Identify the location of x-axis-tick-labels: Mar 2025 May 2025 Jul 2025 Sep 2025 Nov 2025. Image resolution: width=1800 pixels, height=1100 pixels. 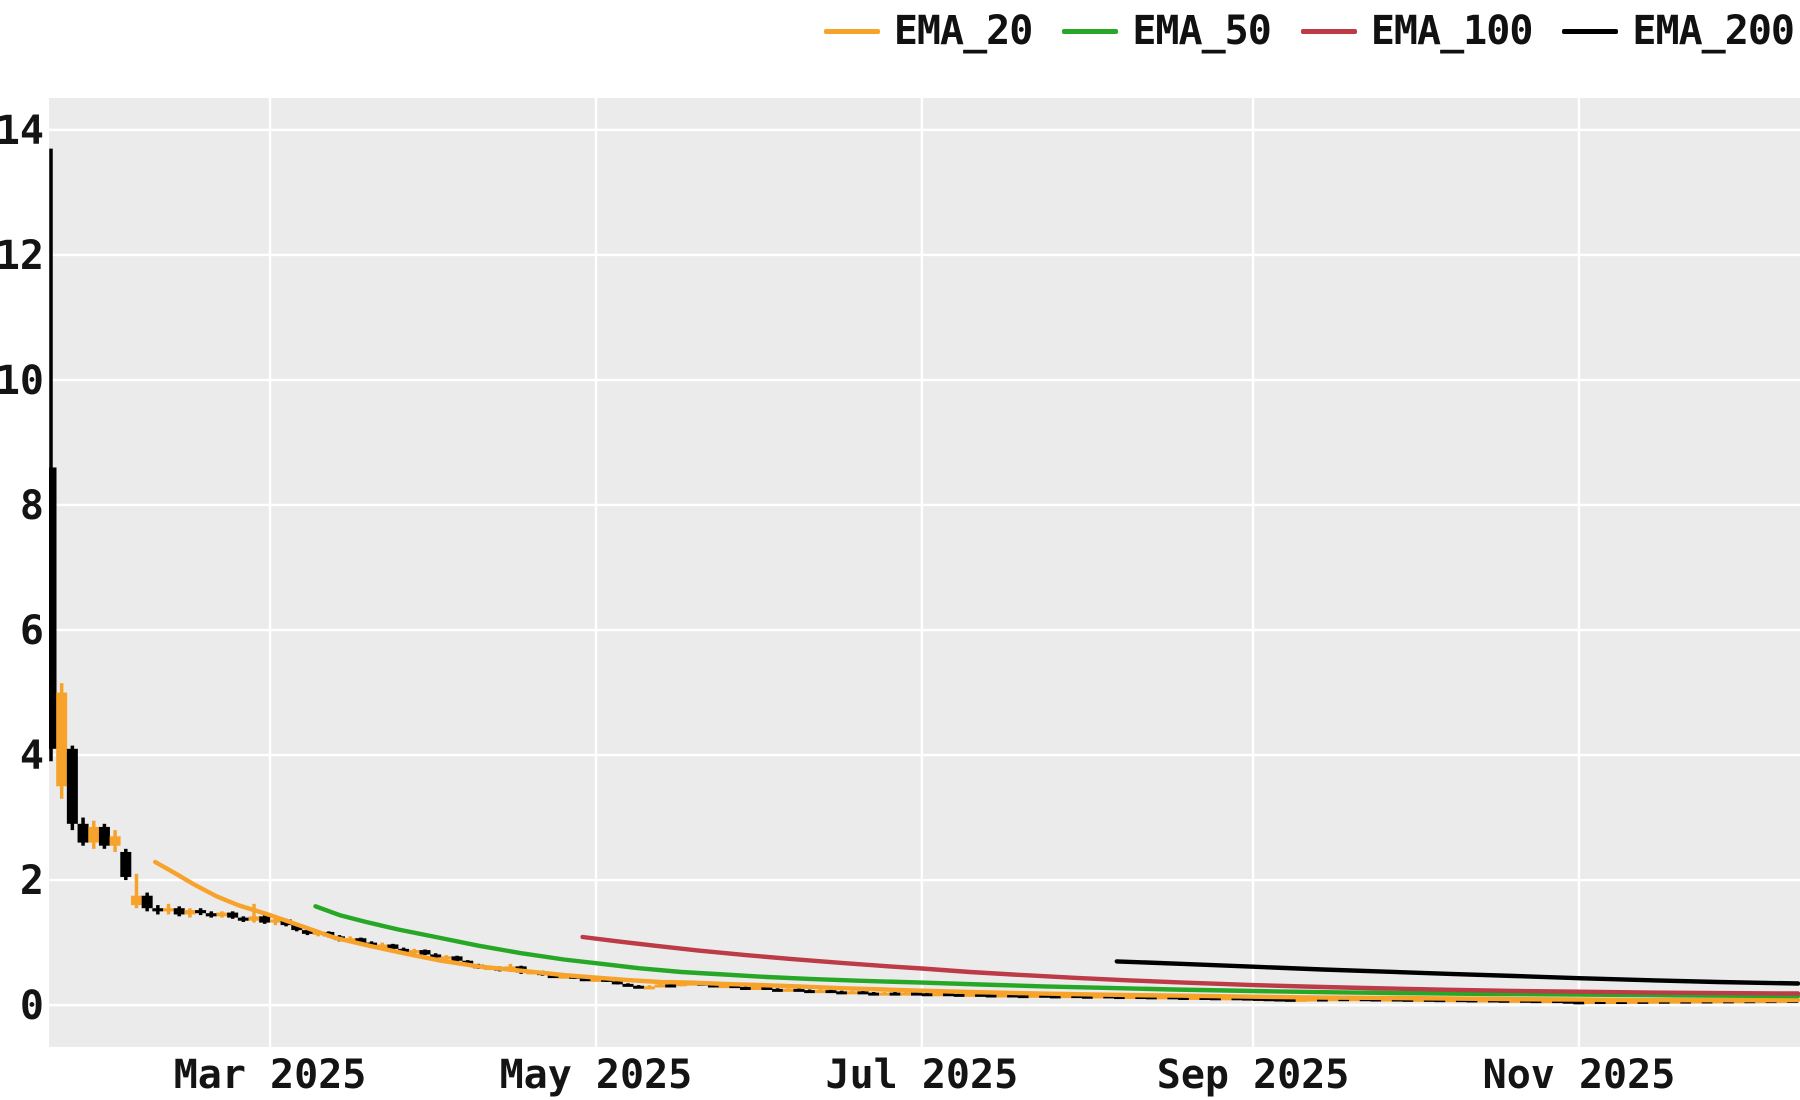
(925, 1075).